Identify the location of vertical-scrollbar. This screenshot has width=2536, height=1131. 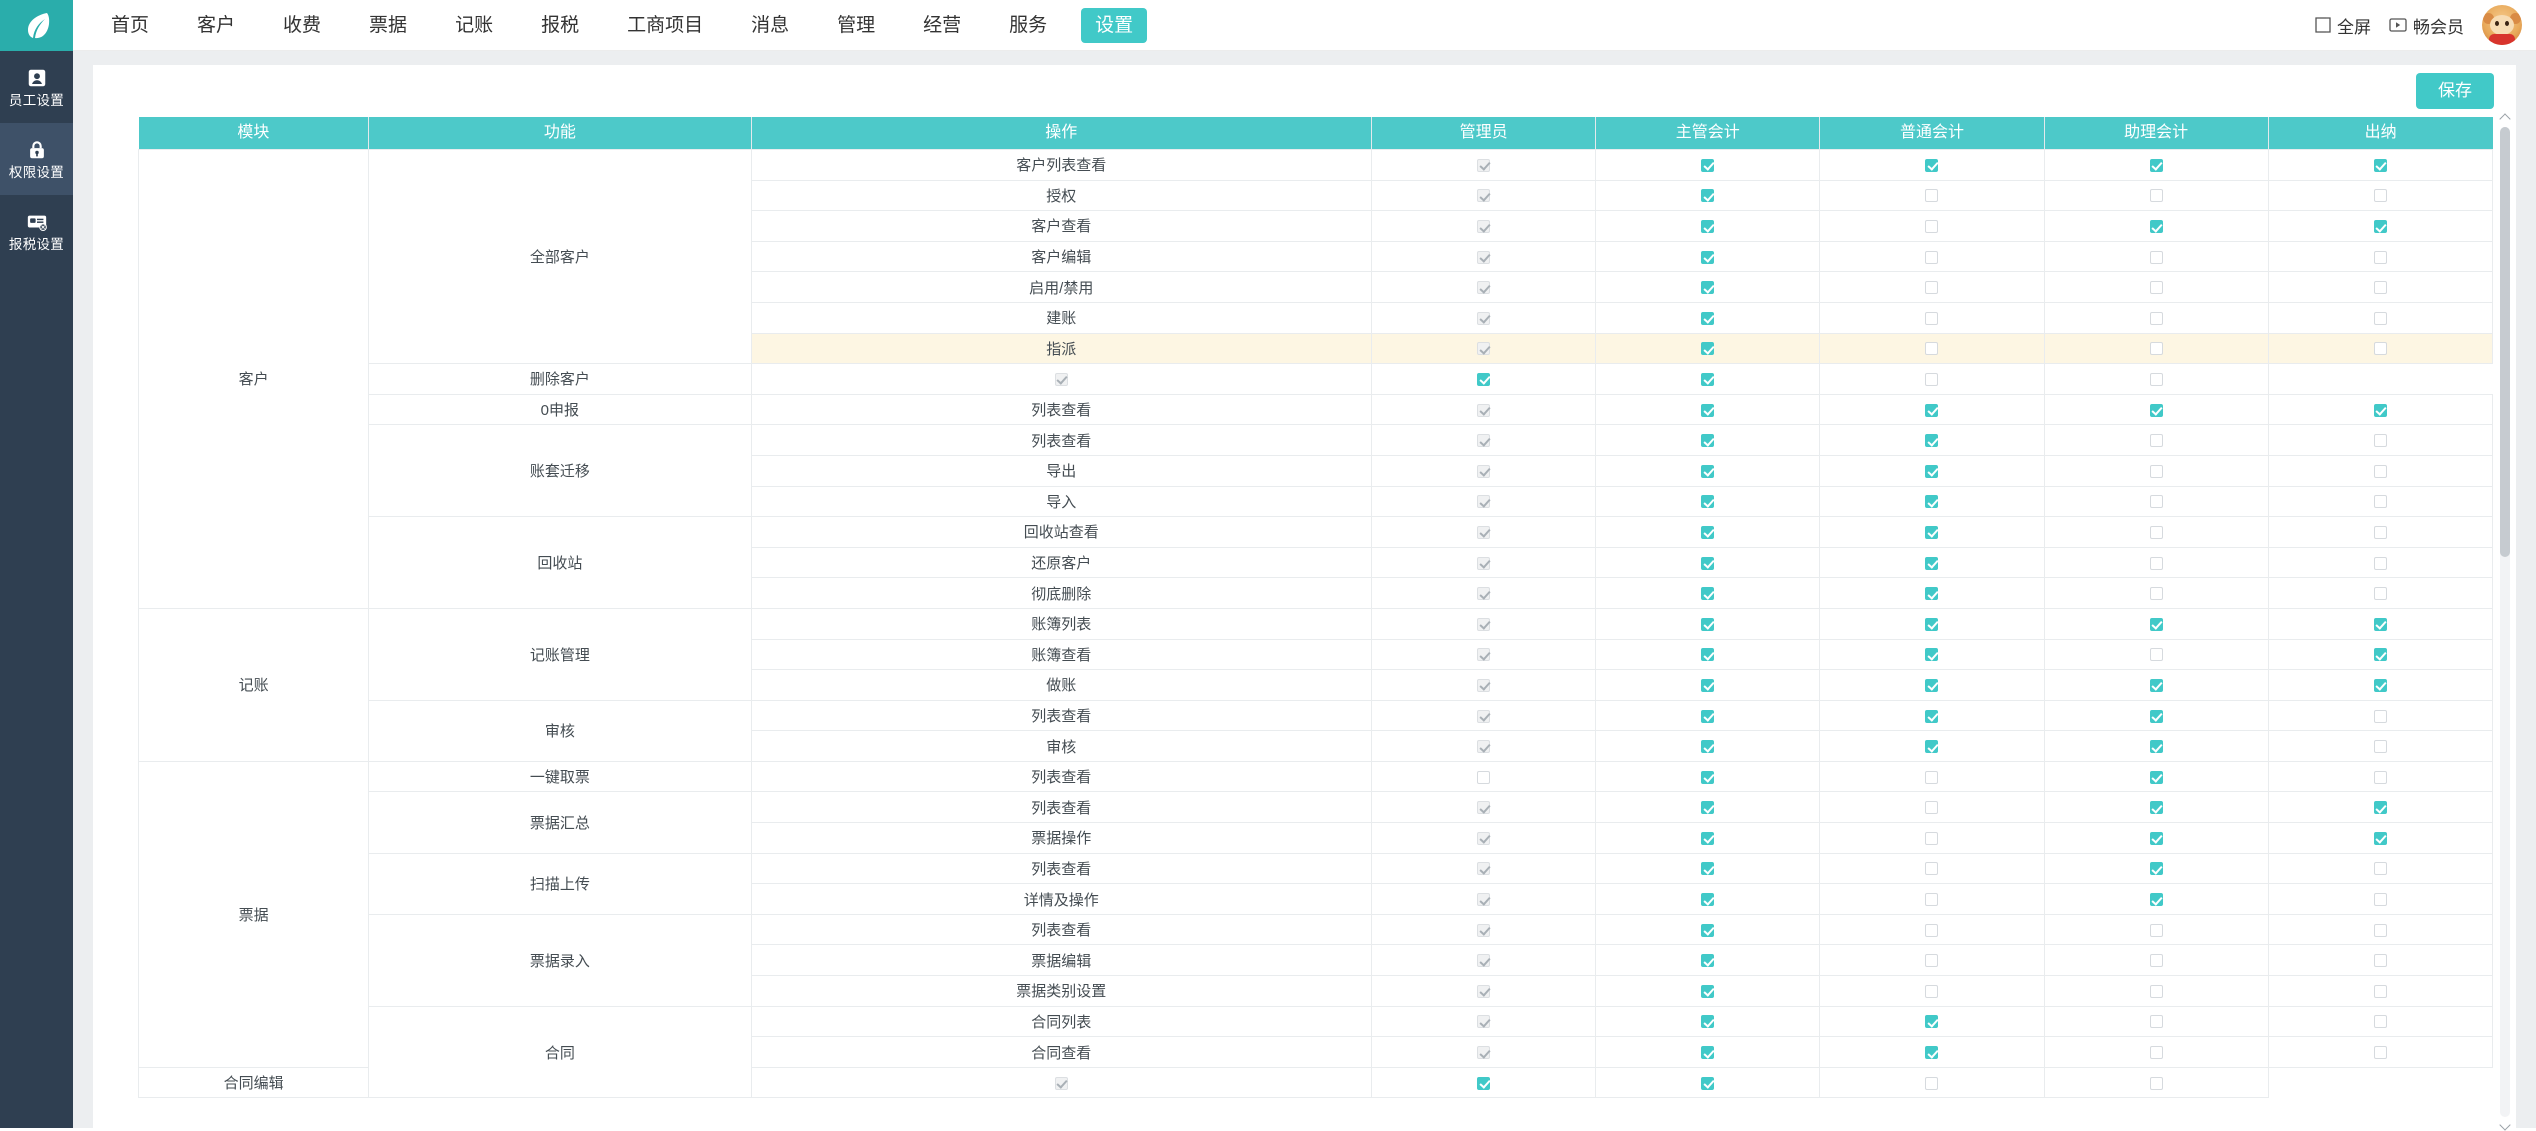
(2505, 622).